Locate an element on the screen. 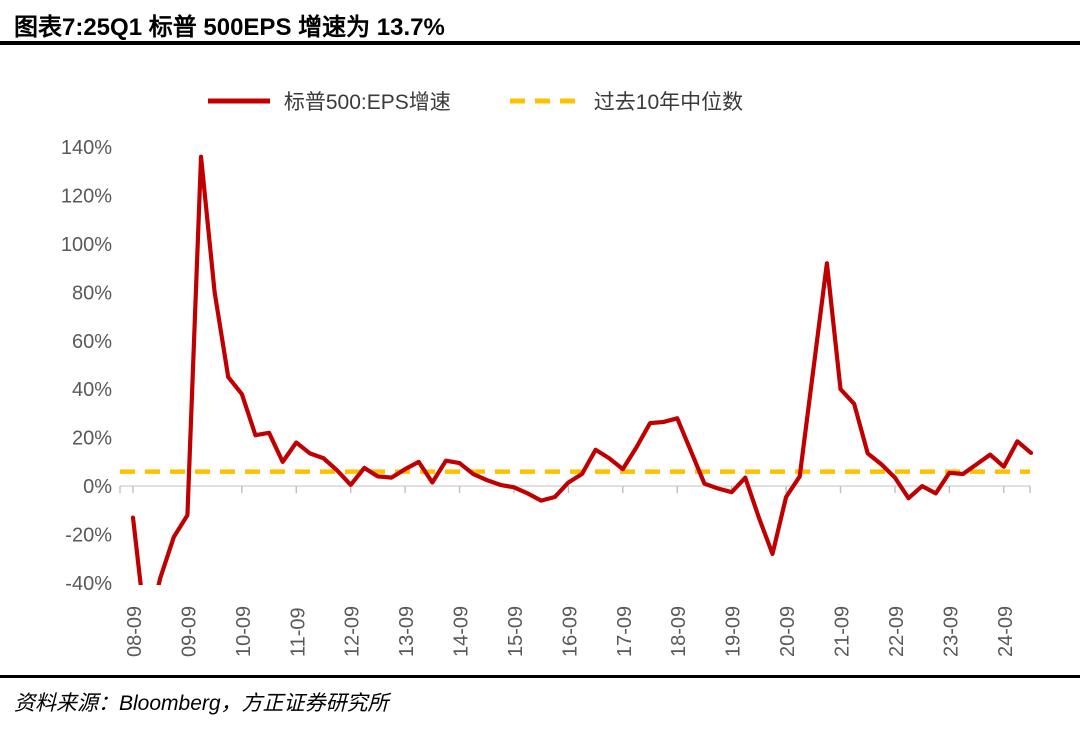 This screenshot has height=732, width=1080. legend-label-eps: 标普500:EPS增速 is located at coordinates (367, 102).